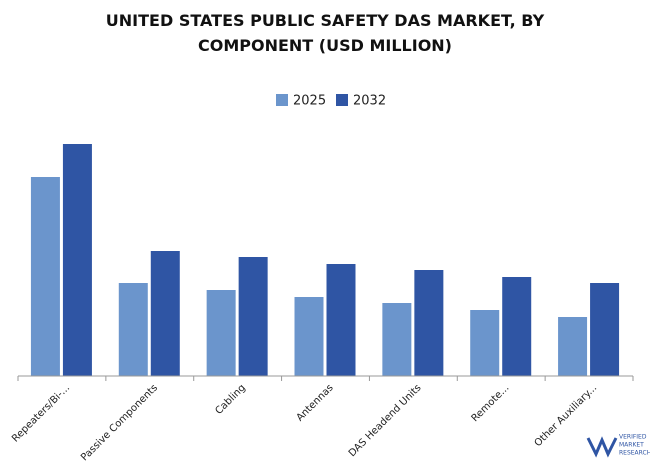 Image resolution: width=650 pixels, height=461 pixels. I want to click on x-tick-label: Antennas, so click(315, 402).